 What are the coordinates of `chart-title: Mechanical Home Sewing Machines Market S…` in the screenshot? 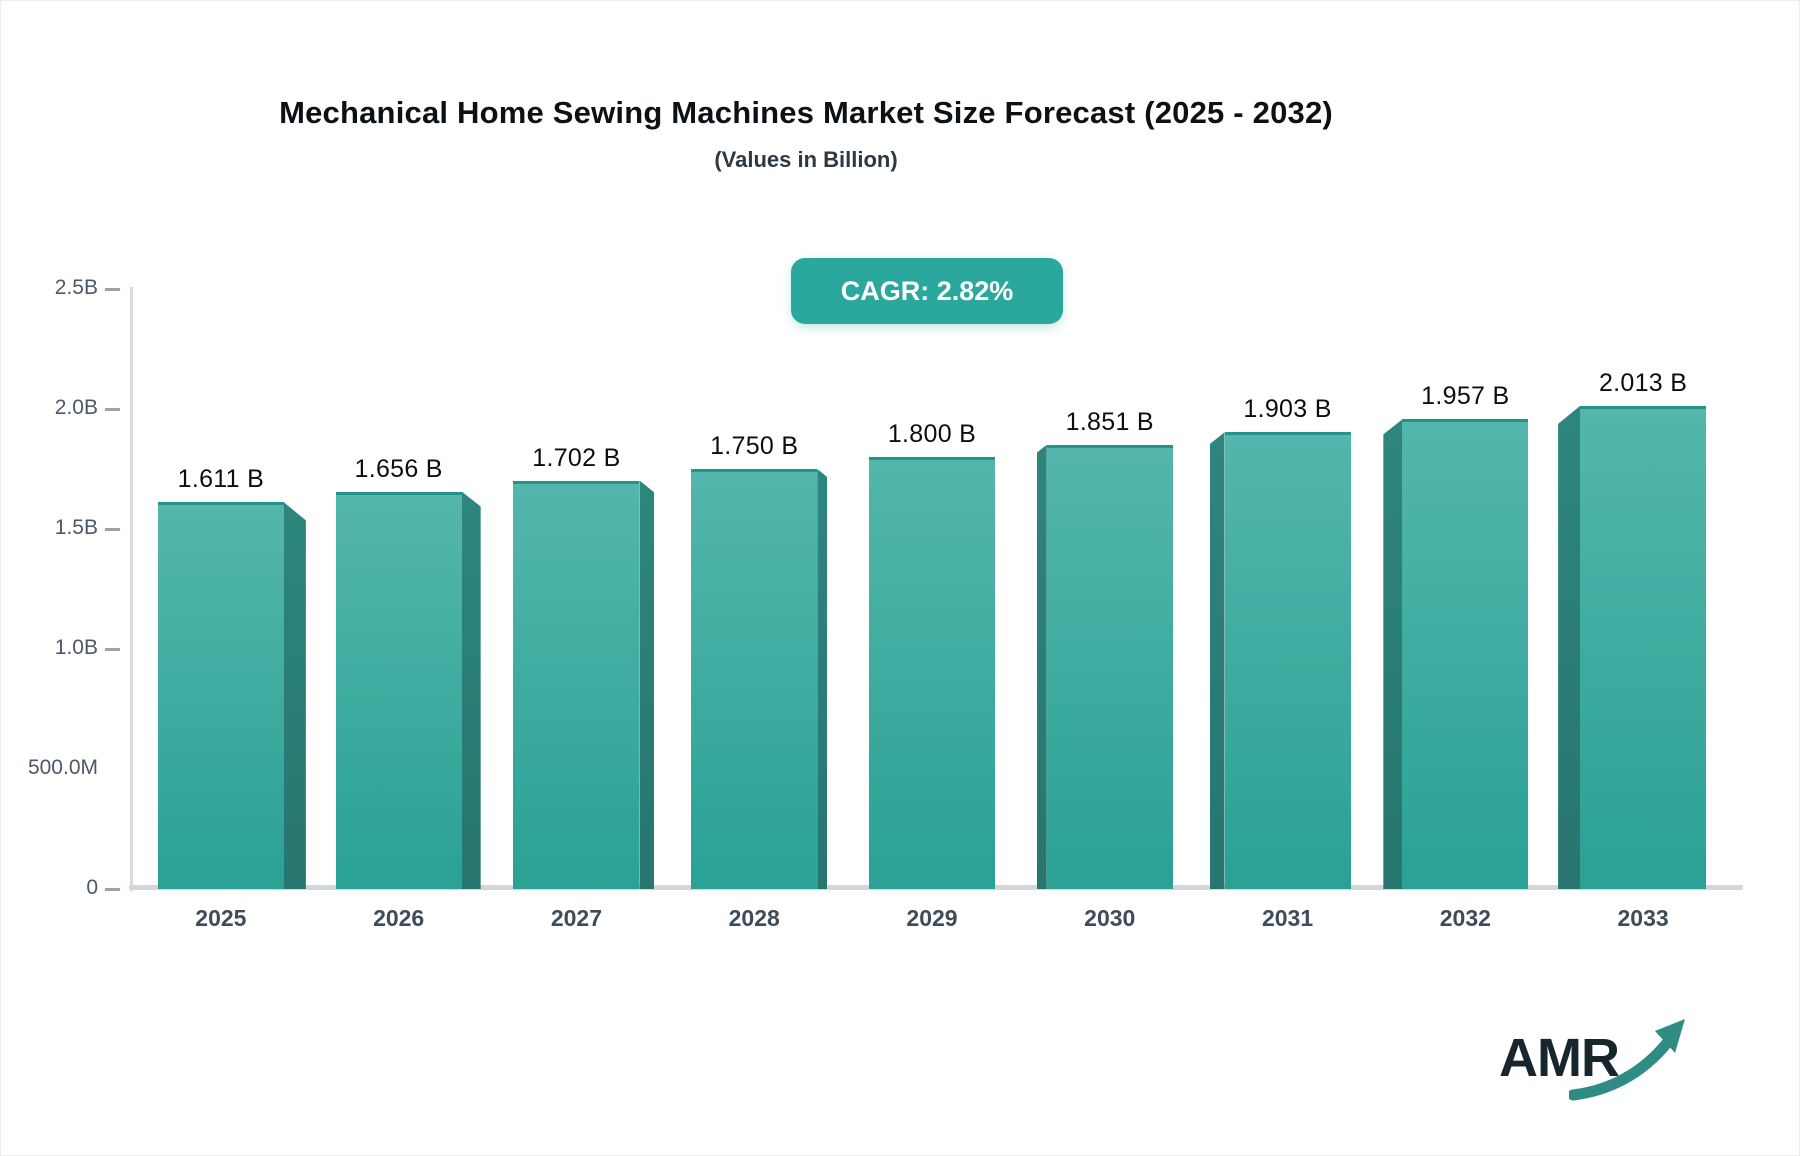 It's located at (806, 112).